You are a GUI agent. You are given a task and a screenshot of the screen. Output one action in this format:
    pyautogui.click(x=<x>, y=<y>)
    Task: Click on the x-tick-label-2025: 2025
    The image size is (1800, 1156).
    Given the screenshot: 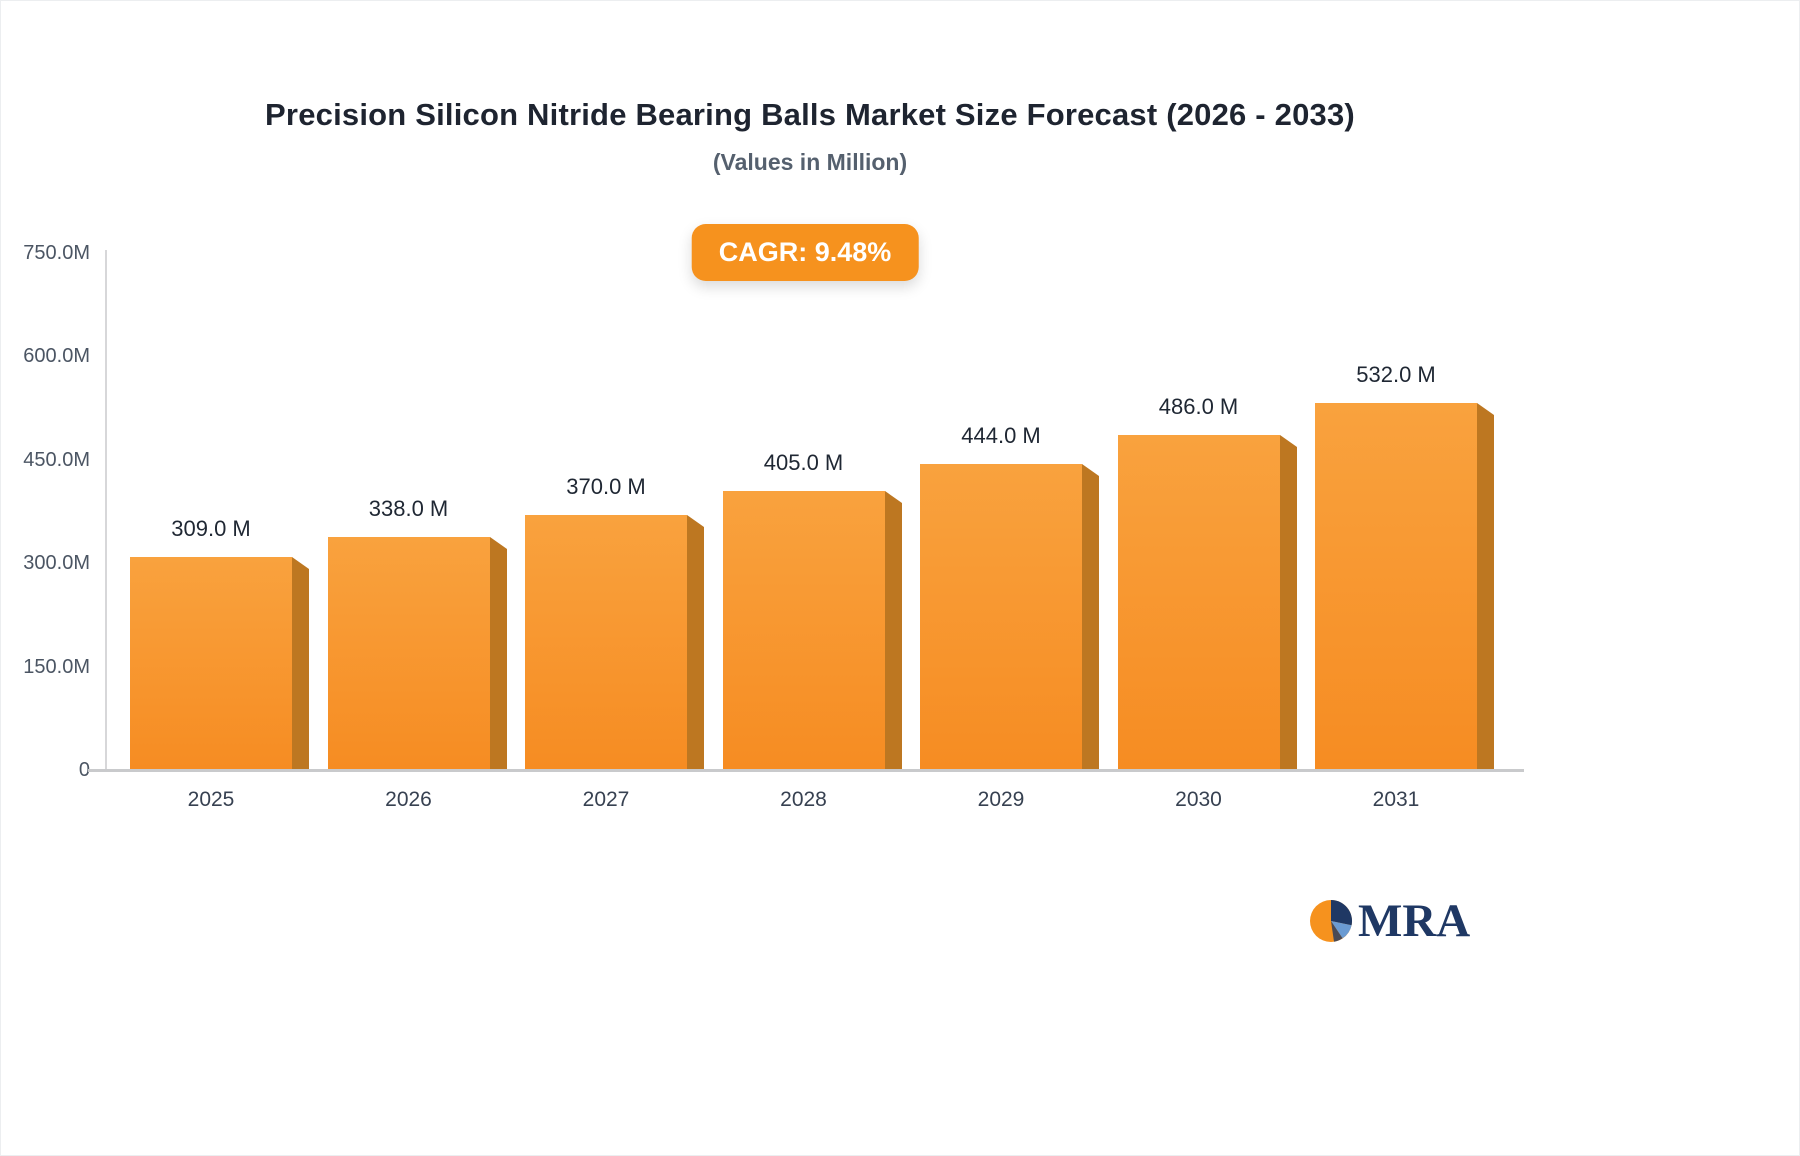 What is the action you would take?
    pyautogui.click(x=211, y=799)
    